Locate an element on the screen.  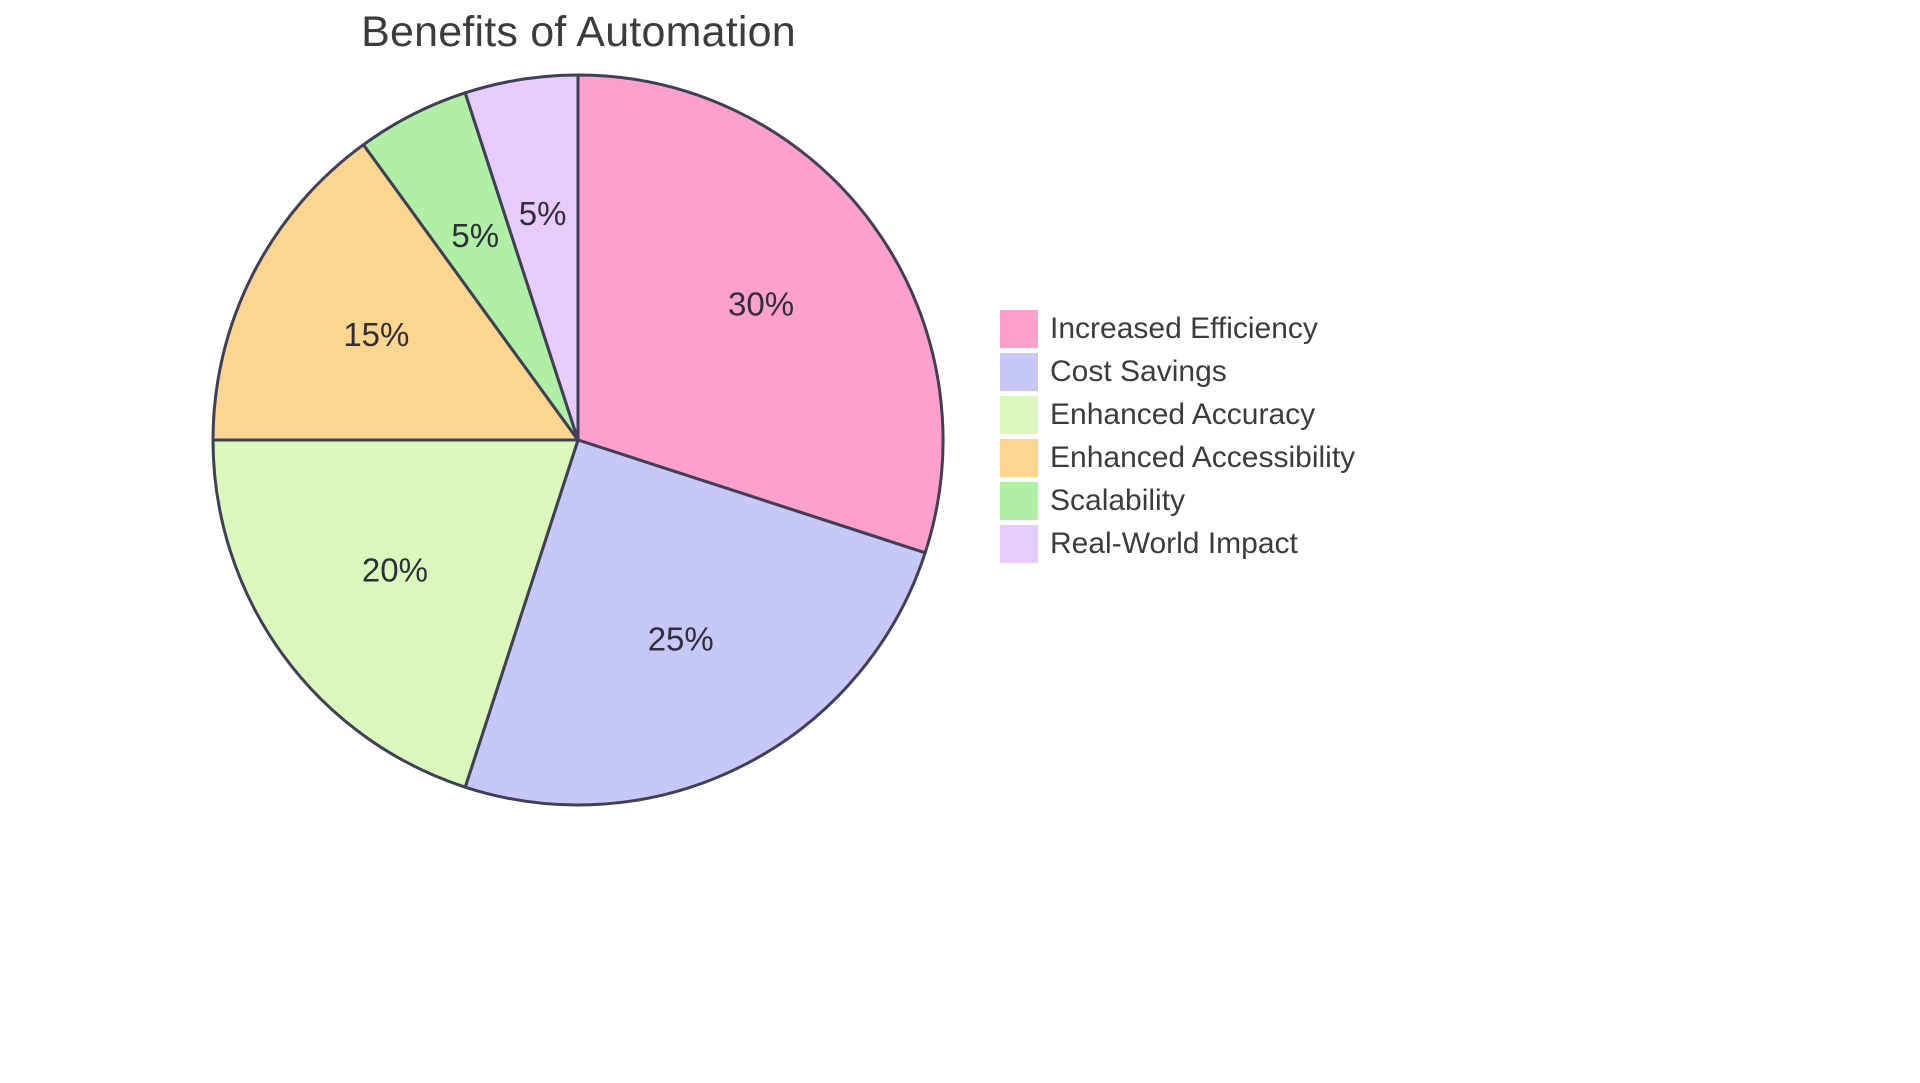
pie-slice-value-label: 15% is located at coordinates (376, 334).